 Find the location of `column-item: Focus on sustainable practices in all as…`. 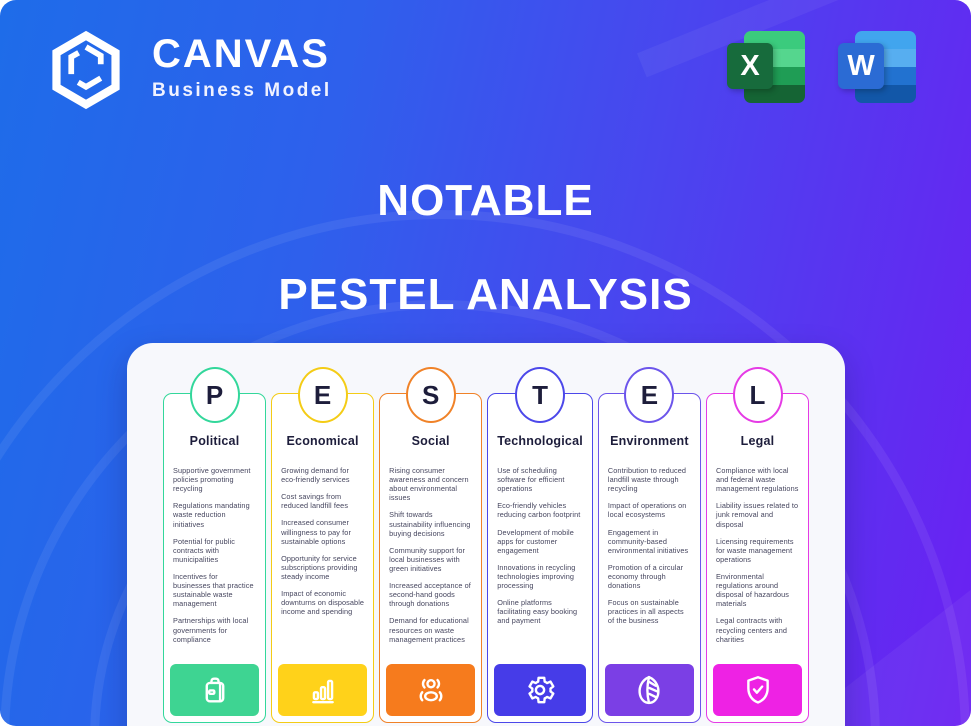

column-item: Focus on sustainable practices in all as… is located at coordinates (645, 612).